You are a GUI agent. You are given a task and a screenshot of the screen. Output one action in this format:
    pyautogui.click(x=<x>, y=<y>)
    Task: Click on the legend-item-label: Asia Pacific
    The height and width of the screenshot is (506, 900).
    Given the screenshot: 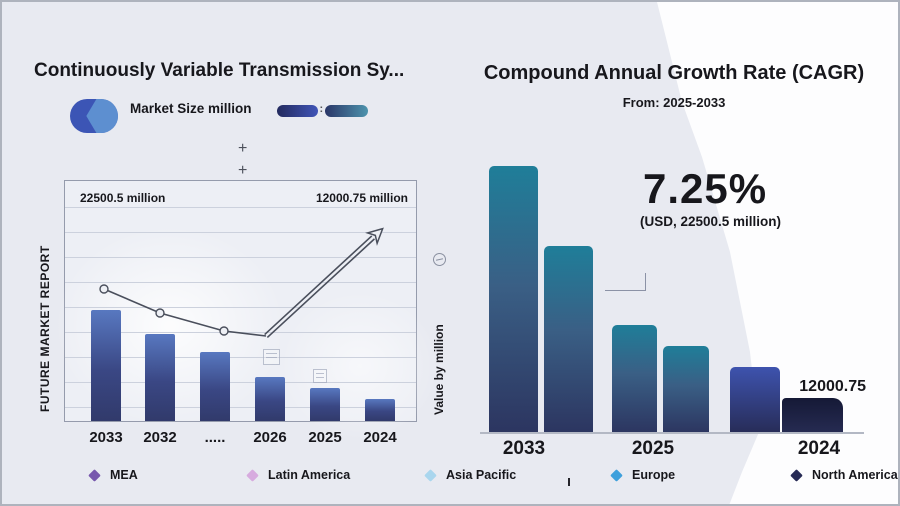 What is the action you would take?
    pyautogui.click(x=481, y=475)
    